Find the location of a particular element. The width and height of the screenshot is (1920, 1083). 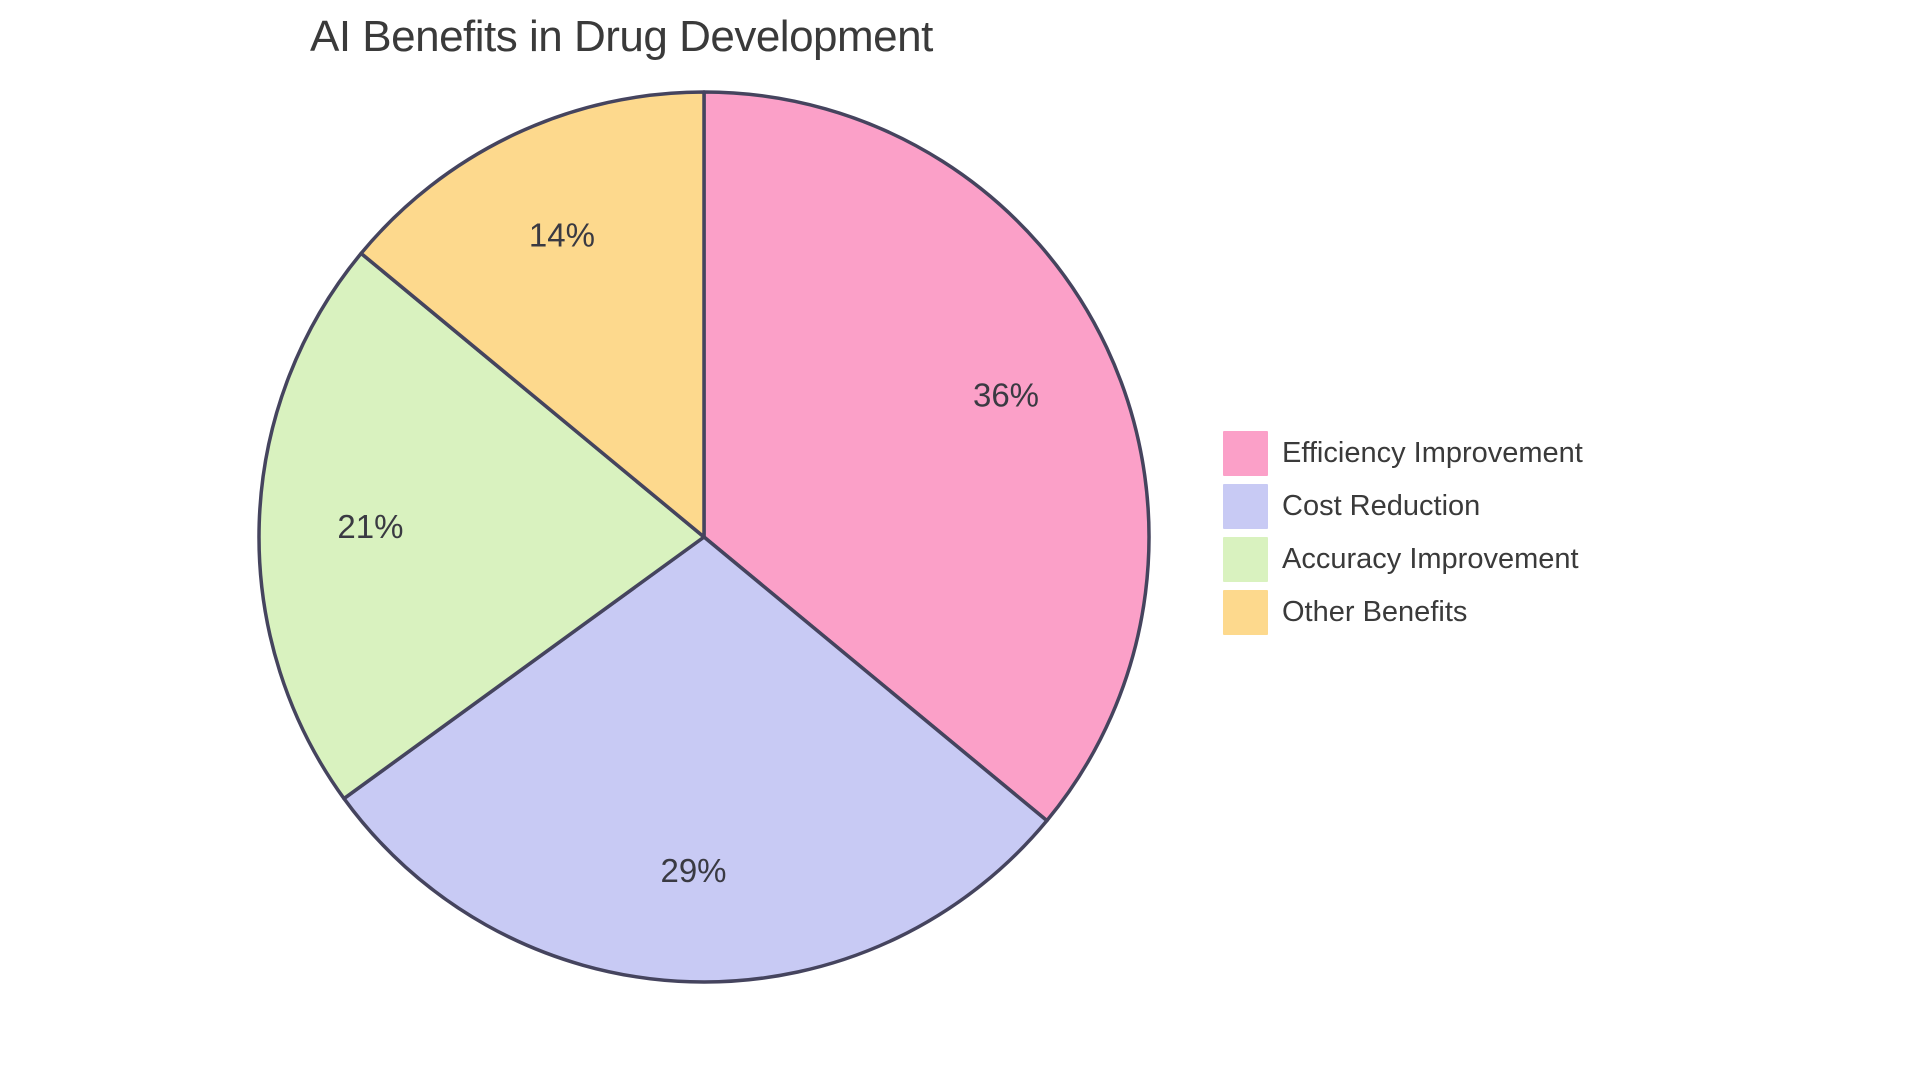

legend-item-other-benefits: Other Benefits is located at coordinates (1403, 612).